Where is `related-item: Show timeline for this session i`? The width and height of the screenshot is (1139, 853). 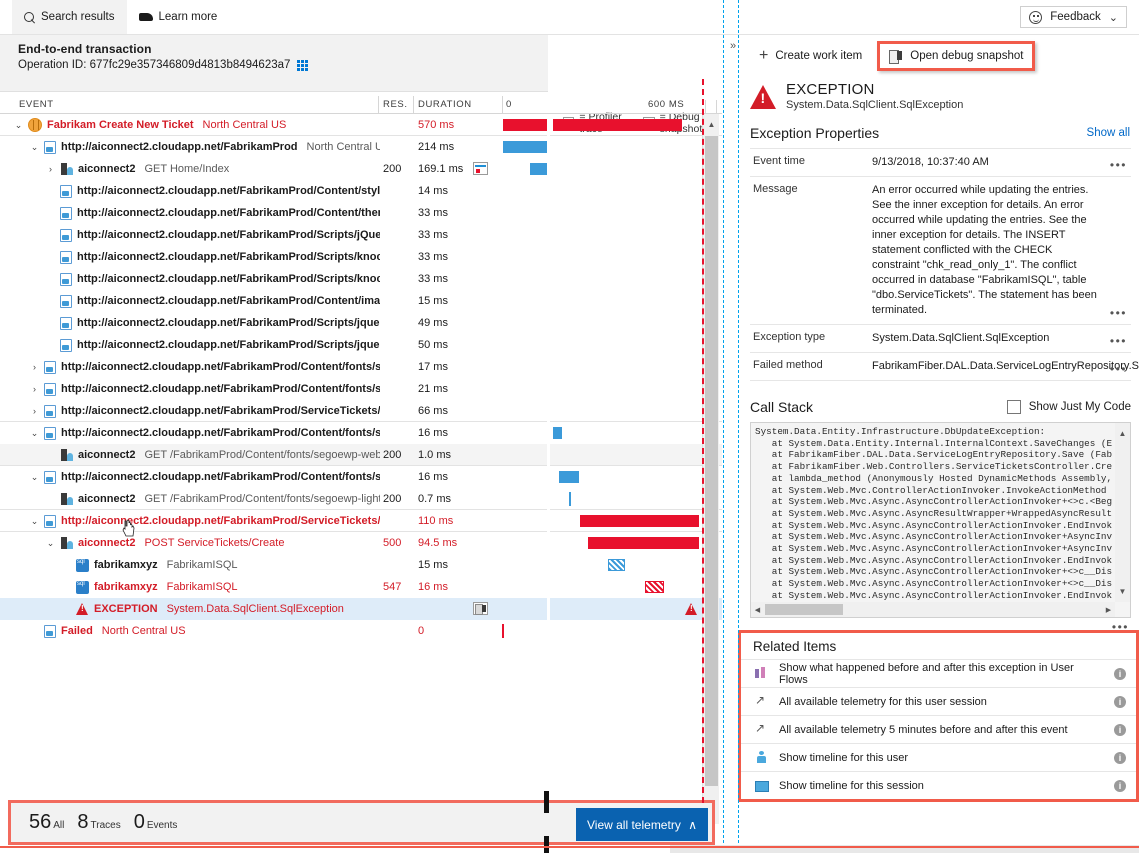
related-item: Show timeline for this session i is located at coordinates (938, 785).